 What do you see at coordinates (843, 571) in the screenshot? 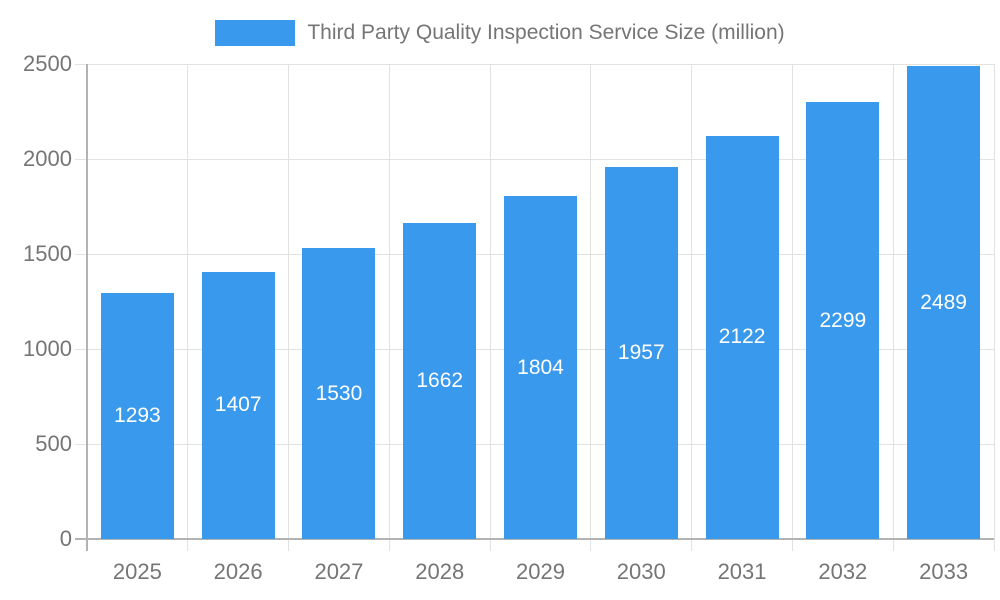
I see `x-axis-label: 2032` at bounding box center [843, 571].